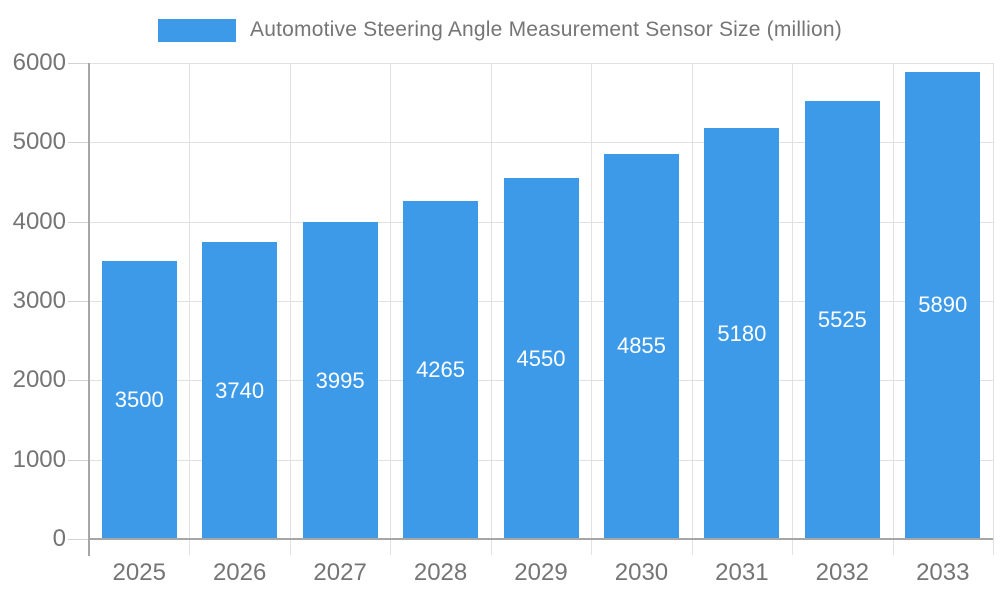 The width and height of the screenshot is (1000, 600). Describe the element at coordinates (59, 538) in the screenshot. I see `y-axis-tick-label: 0` at that location.